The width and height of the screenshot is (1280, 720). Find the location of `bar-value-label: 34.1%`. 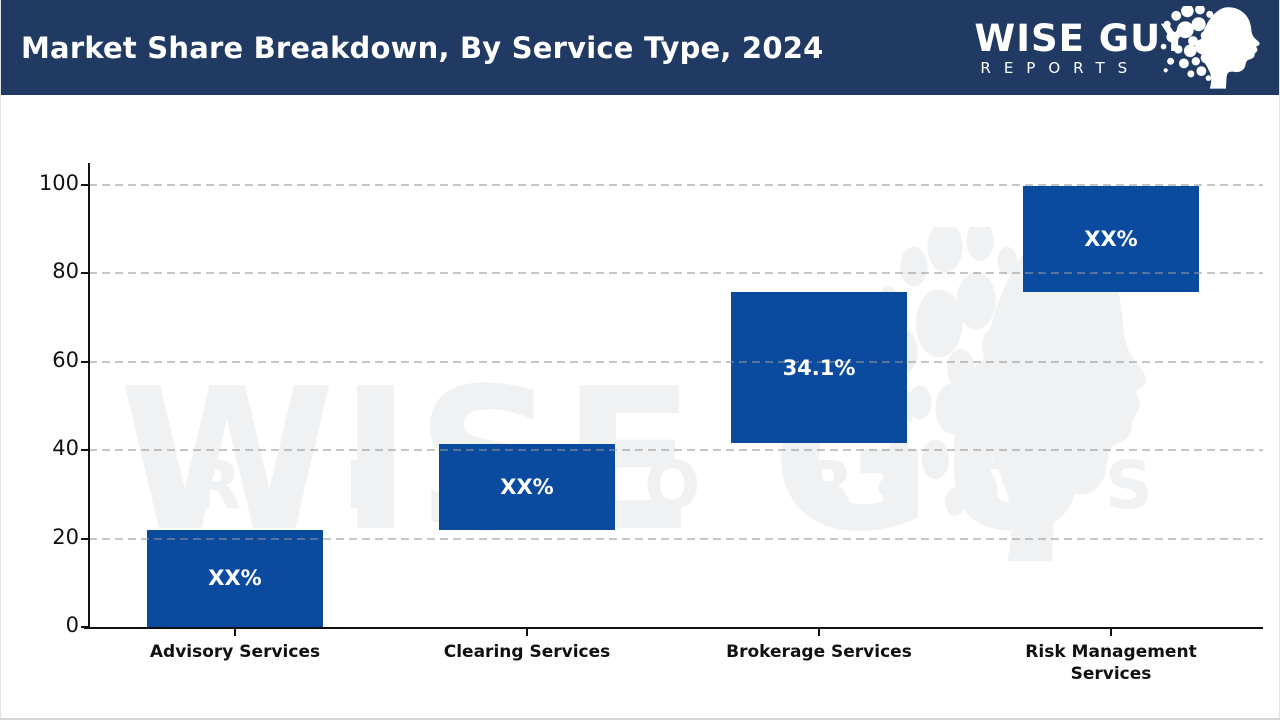

bar-value-label: 34.1% is located at coordinates (819, 367).